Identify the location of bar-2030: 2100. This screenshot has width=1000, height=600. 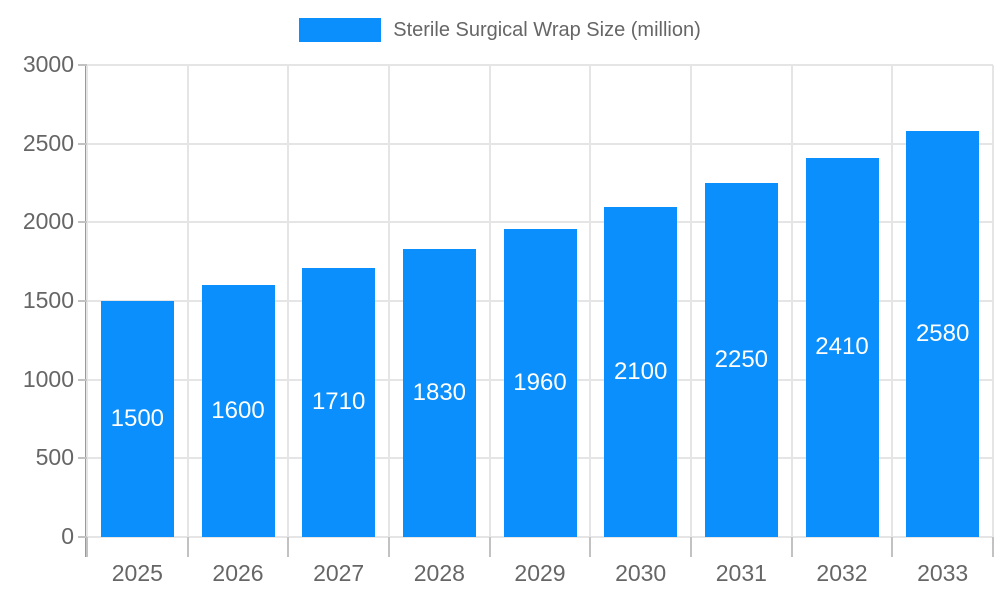
(641, 371).